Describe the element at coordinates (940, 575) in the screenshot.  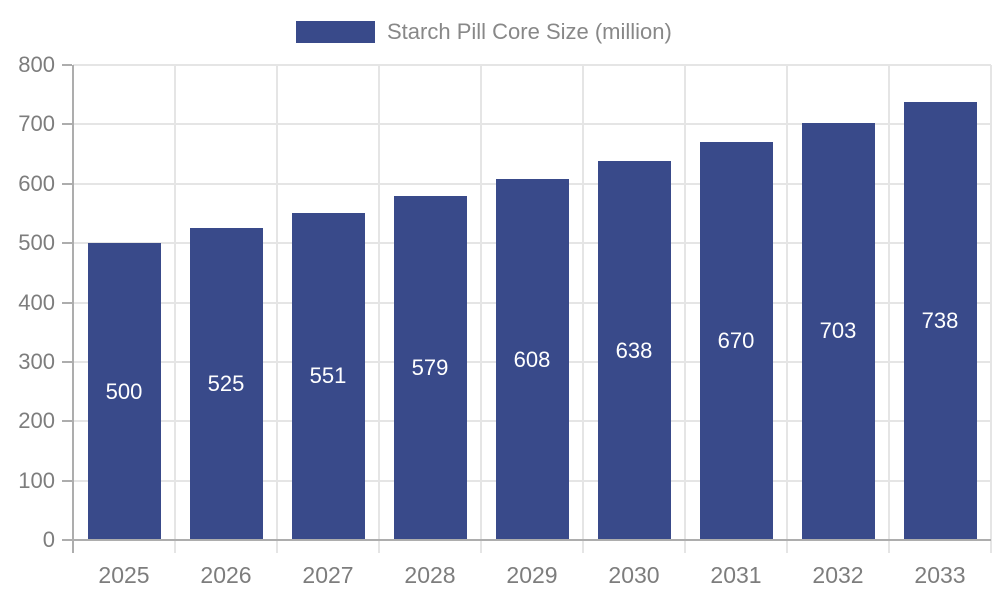
I see `x-tick-label: 2033` at that location.